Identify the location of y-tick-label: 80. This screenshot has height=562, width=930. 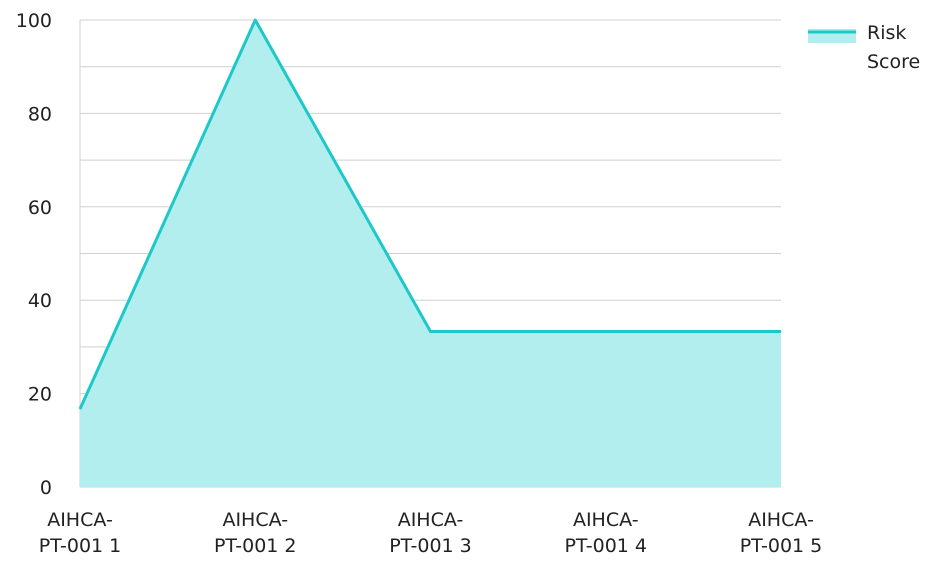
(40, 114).